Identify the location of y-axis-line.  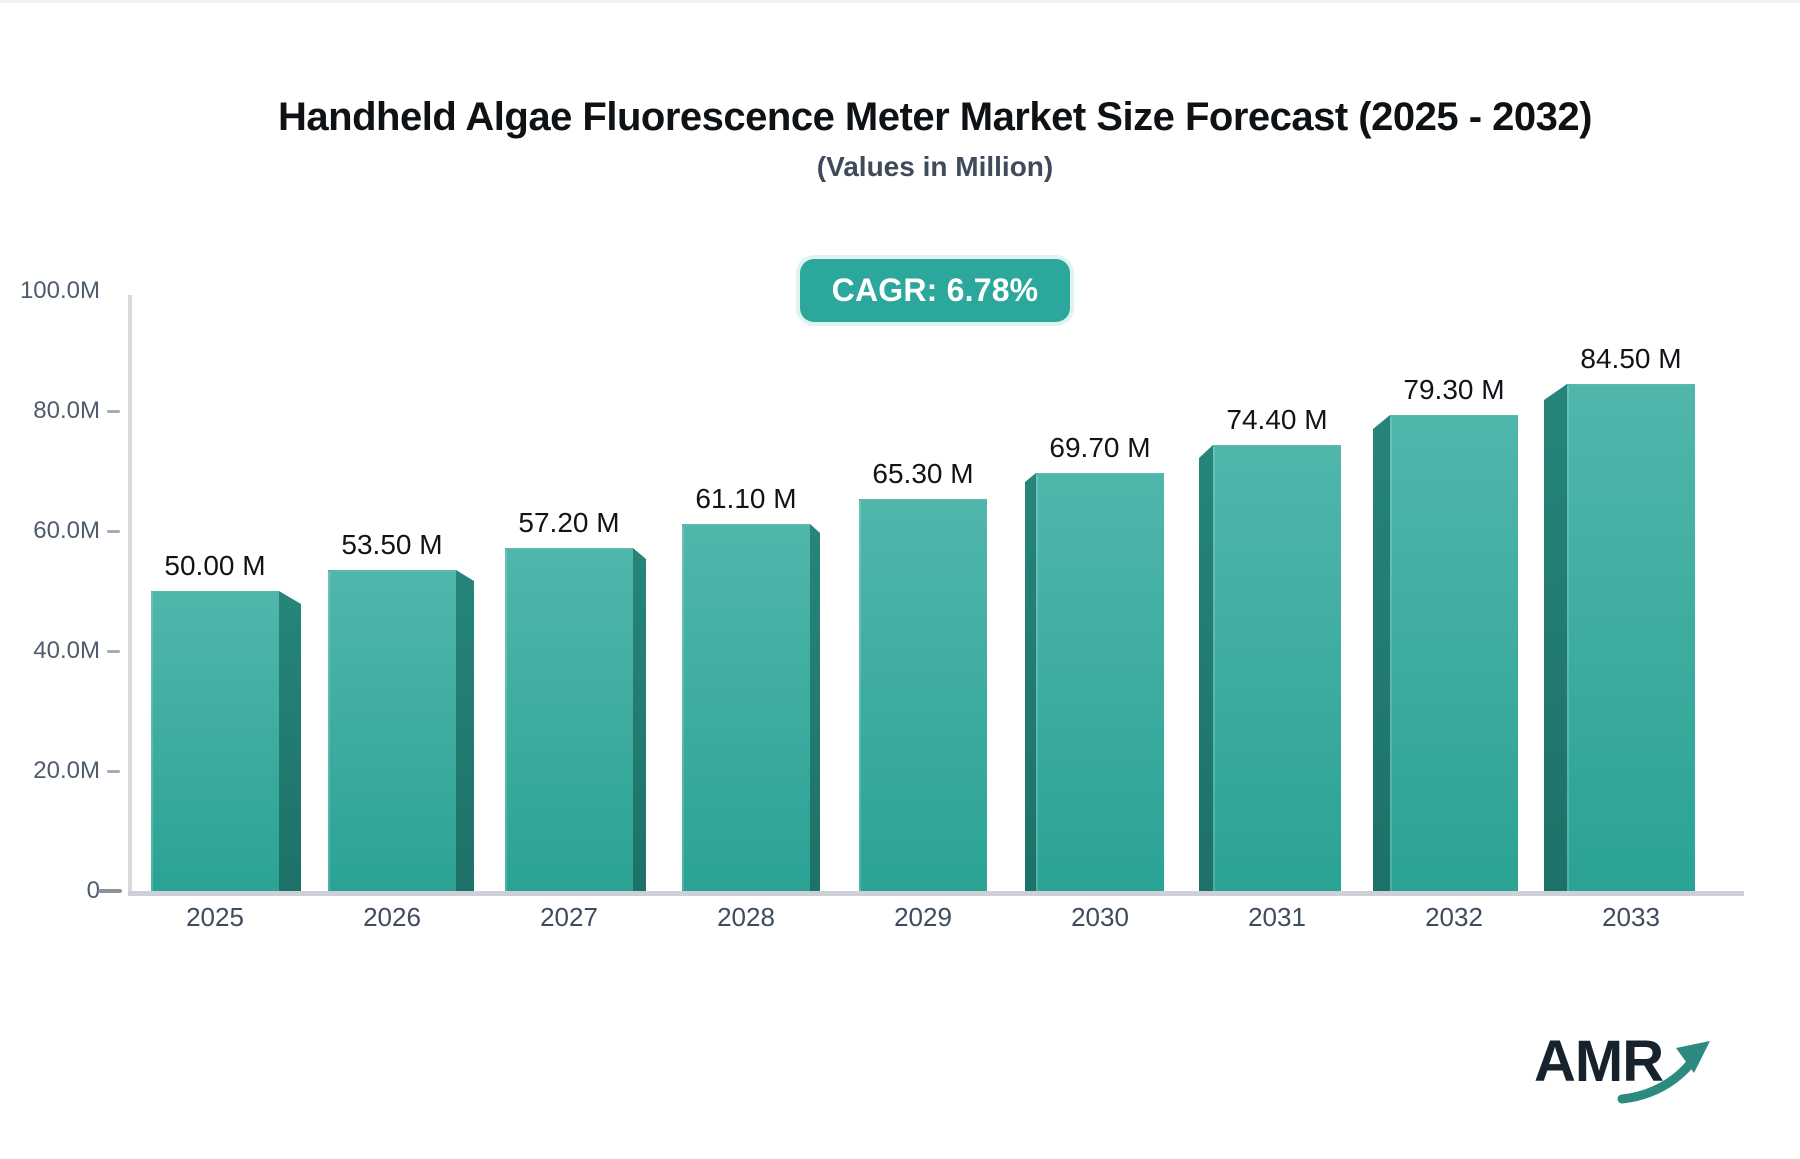
(130, 595).